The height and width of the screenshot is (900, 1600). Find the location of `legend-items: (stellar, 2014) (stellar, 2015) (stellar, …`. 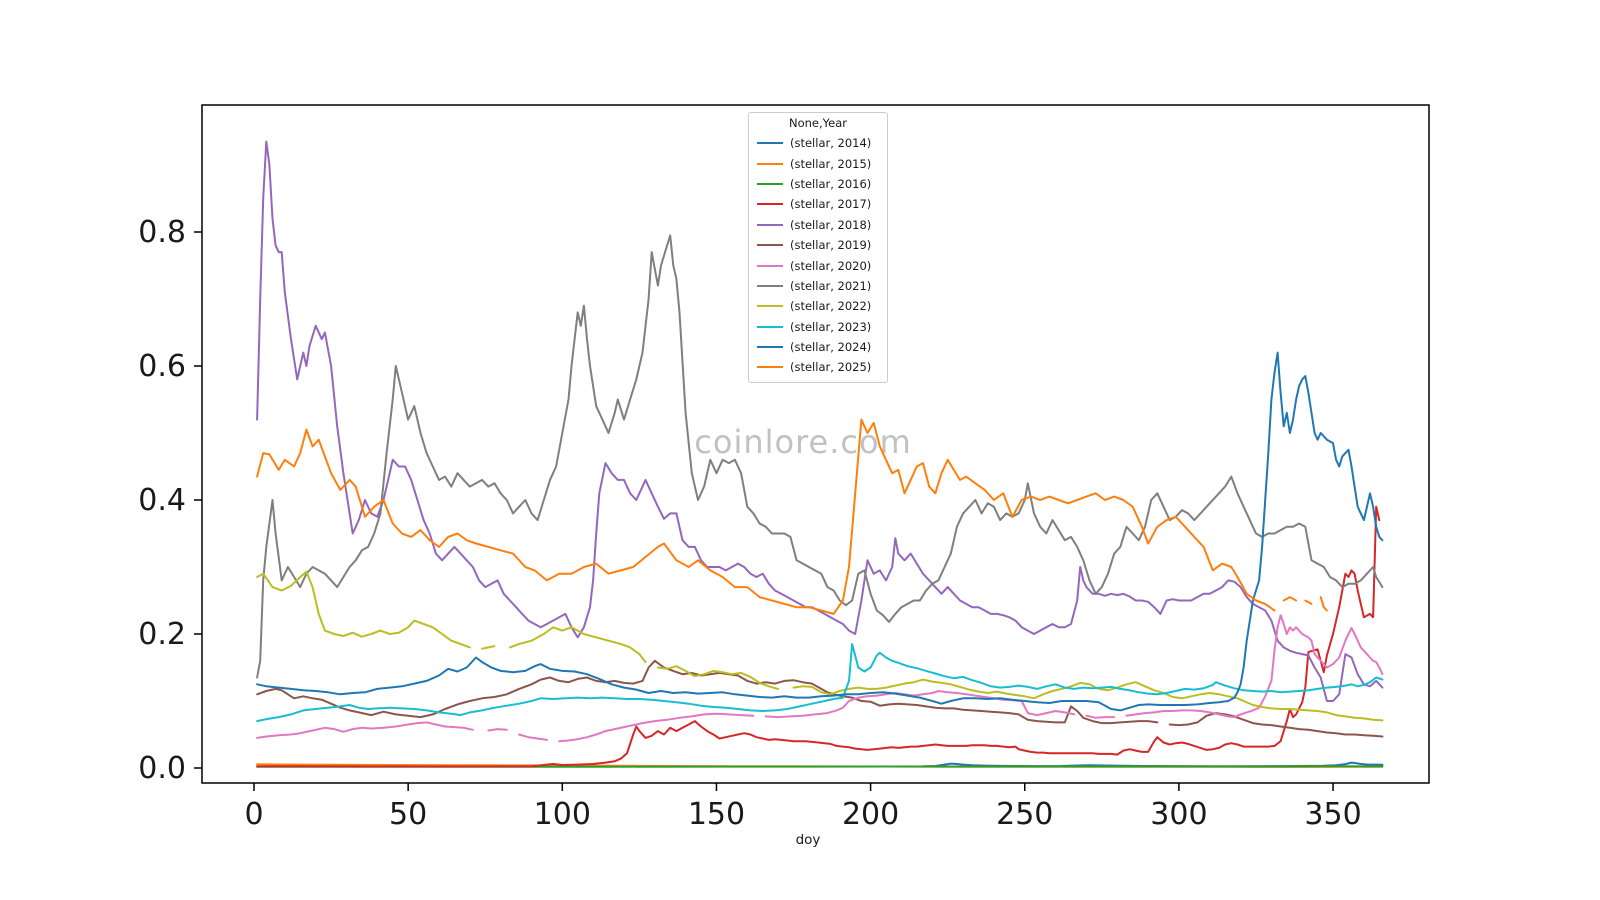

legend-items: (stellar, 2014) (stellar, 2015) (stellar, … is located at coordinates (818, 255).